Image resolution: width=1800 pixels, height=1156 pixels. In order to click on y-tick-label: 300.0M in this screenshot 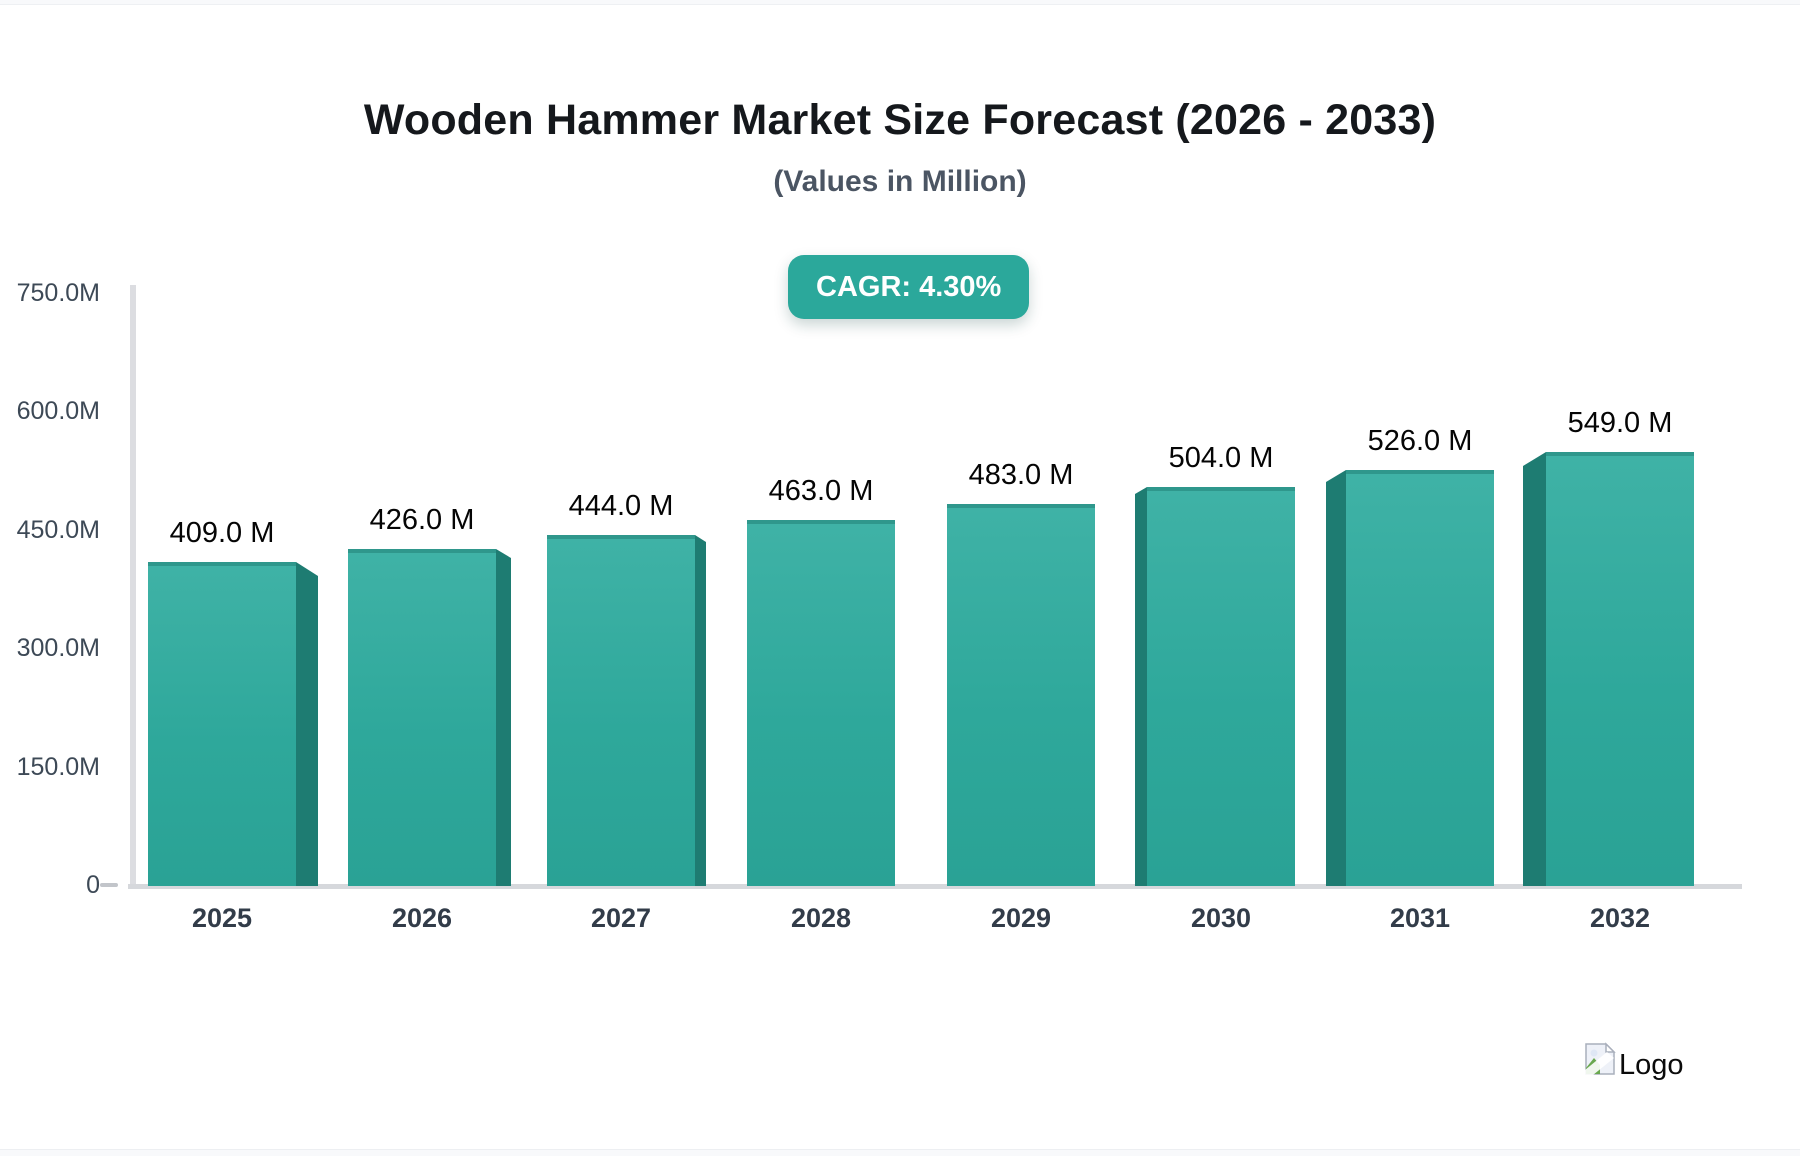, I will do `click(58, 648)`.